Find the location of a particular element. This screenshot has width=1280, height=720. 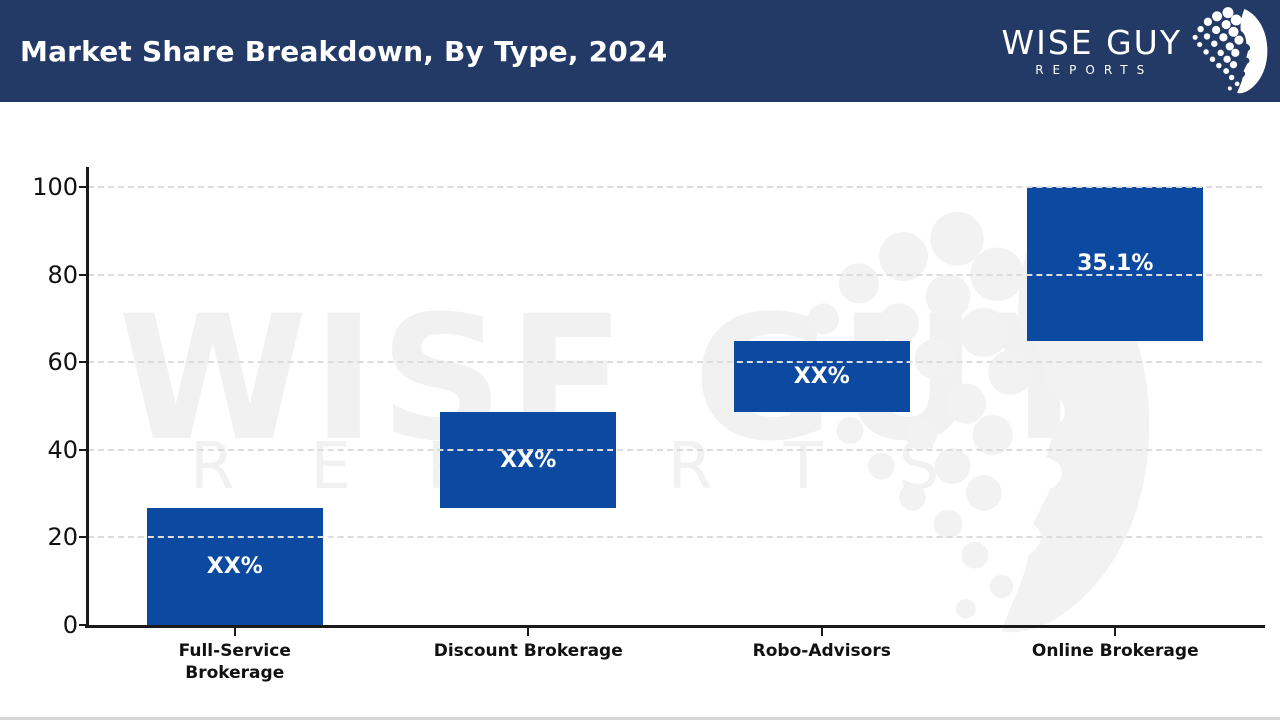

y-tick-label: 80 is located at coordinates (62, 274).